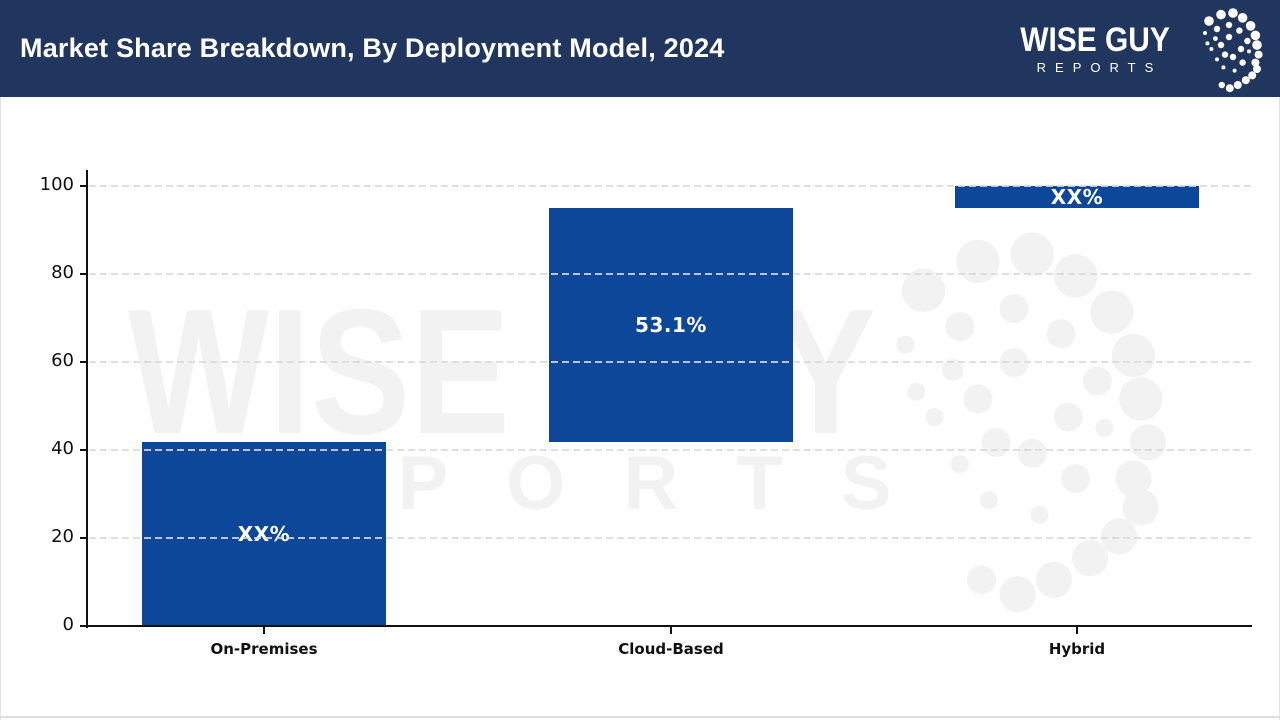  I want to click on y-tick-label: 40, so click(62, 448).